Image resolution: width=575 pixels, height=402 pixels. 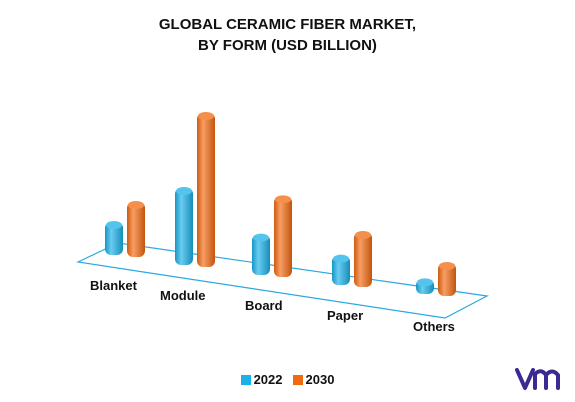 I want to click on bar-2030-others, so click(x=447, y=279).